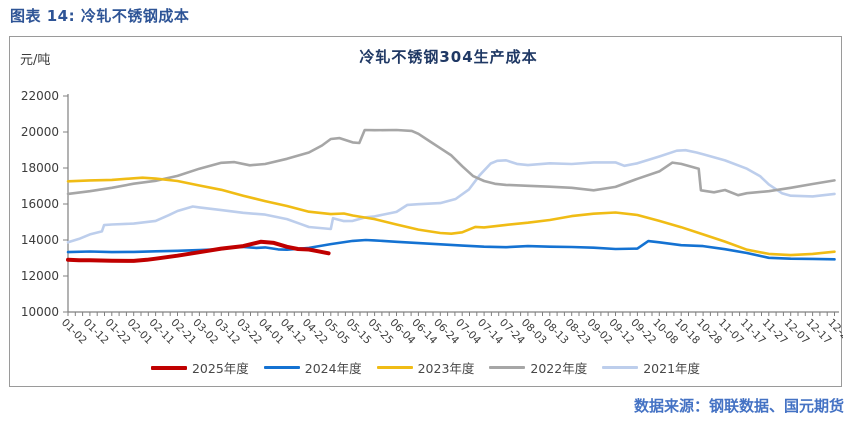 Image resolution: width=852 pixels, height=423 pixels. What do you see at coordinates (672, 368) in the screenshot?
I see `legend-label: 2021年度` at bounding box center [672, 368].